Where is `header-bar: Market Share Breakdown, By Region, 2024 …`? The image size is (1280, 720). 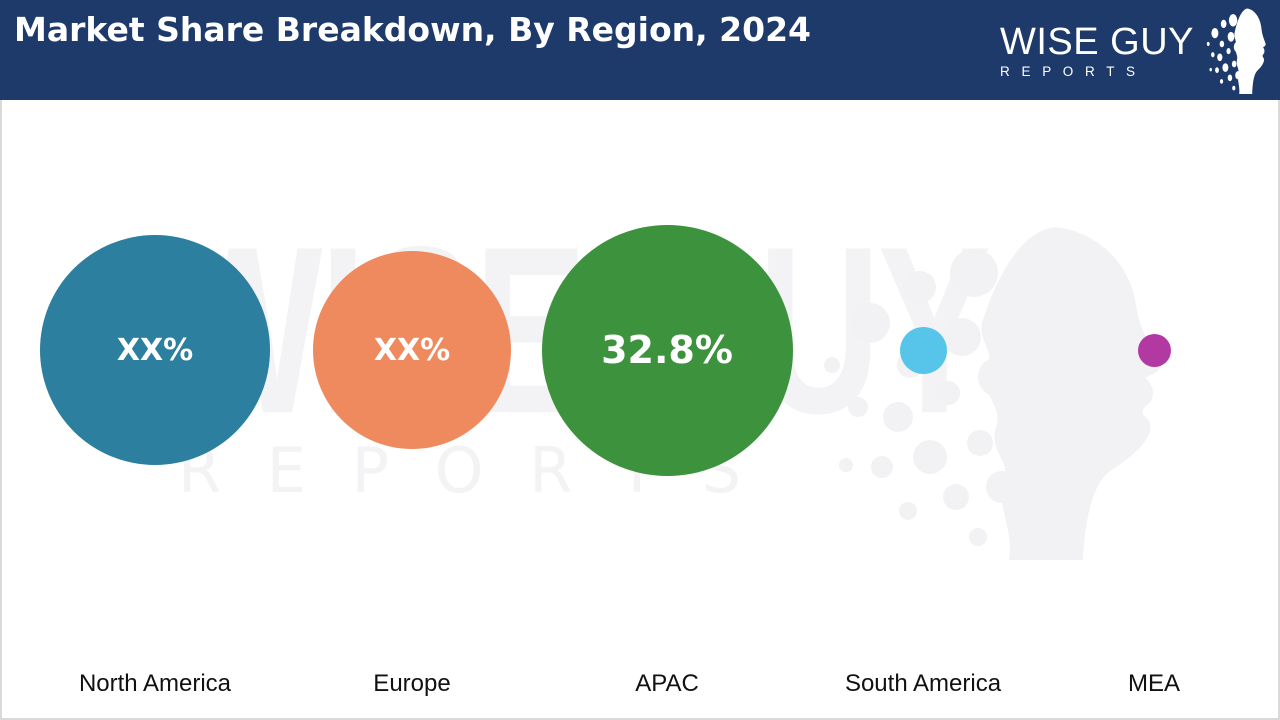 header-bar: Market Share Breakdown, By Region, 2024 … is located at coordinates (640, 50).